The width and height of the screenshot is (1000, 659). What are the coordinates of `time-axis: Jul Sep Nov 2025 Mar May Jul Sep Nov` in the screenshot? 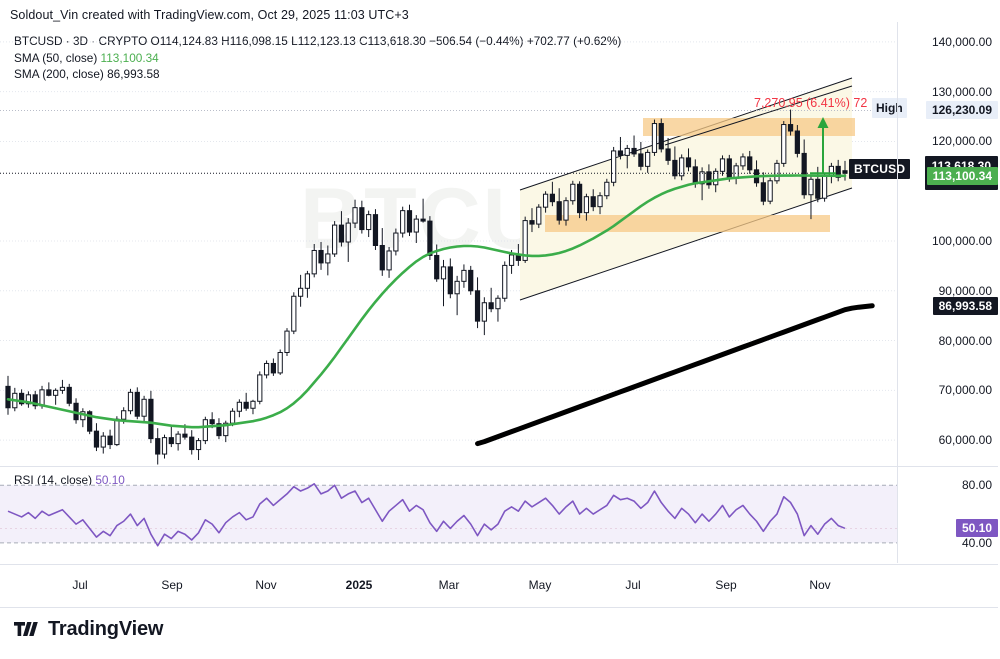 It's located at (449, 586).